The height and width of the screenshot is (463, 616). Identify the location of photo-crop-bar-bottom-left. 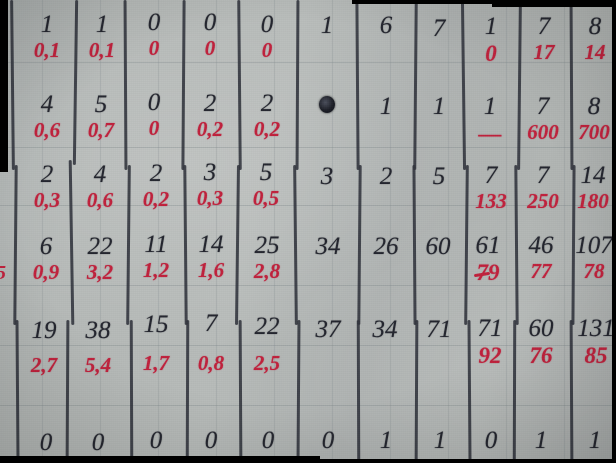
(160, 459).